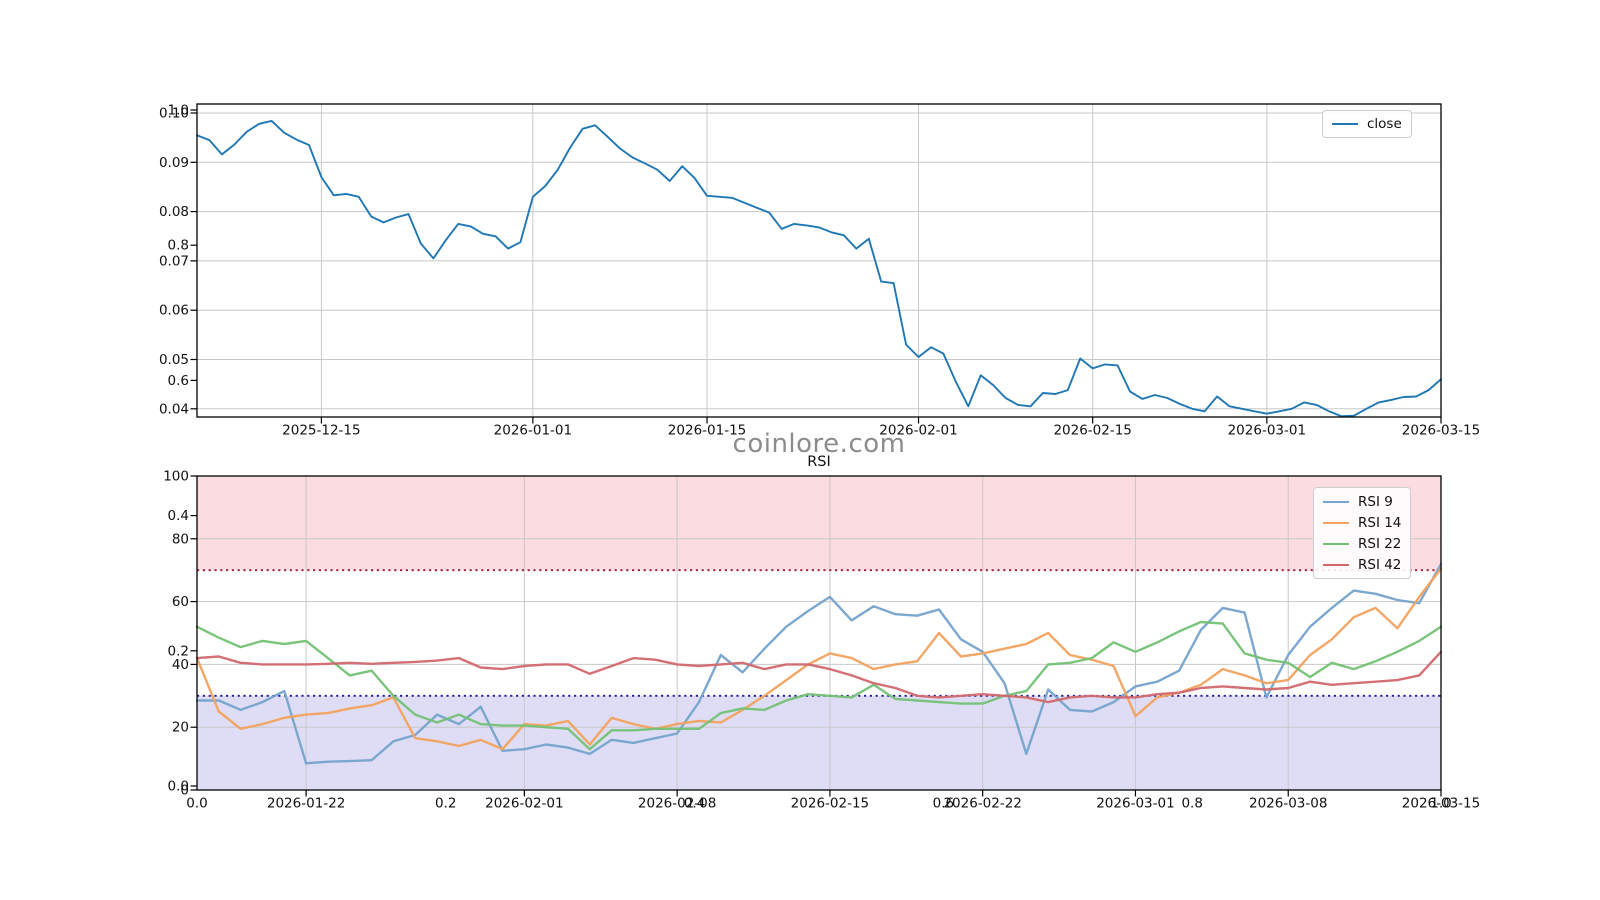  What do you see at coordinates (1191, 804) in the screenshot?
I see `overlay-xtick-label: 0.8` at bounding box center [1191, 804].